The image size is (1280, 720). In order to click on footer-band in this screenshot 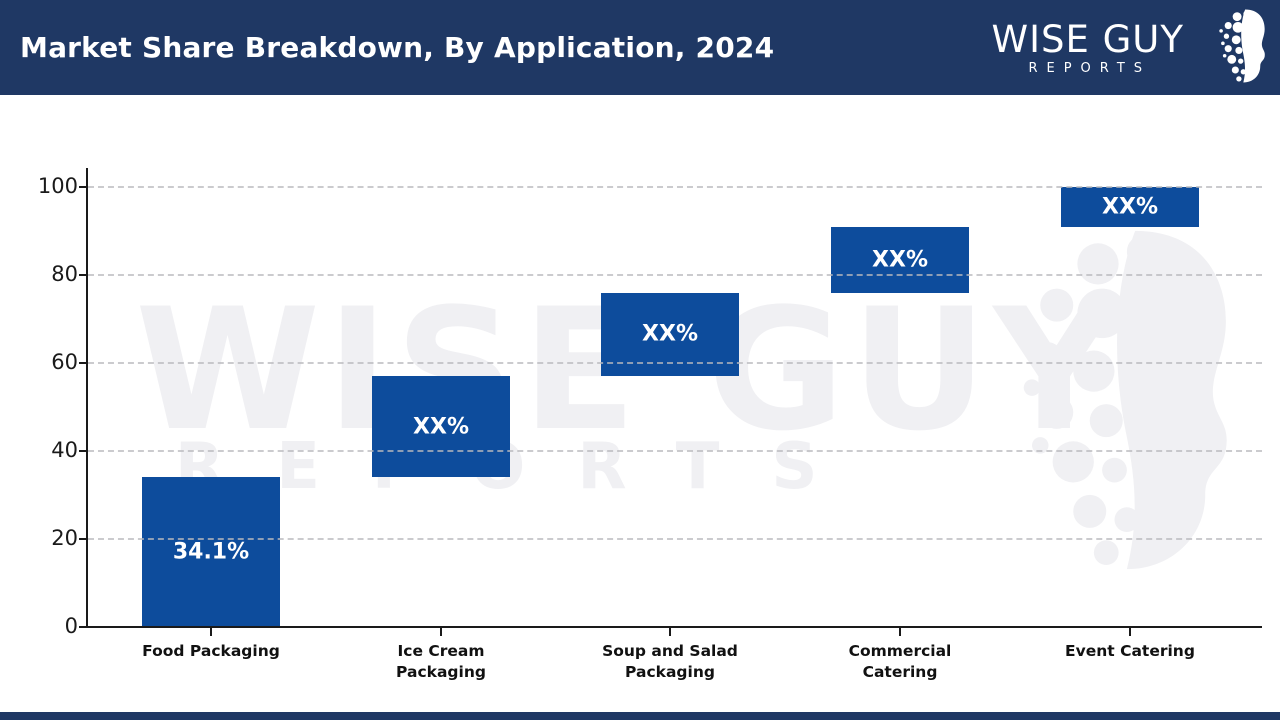, I will do `click(640, 716)`.